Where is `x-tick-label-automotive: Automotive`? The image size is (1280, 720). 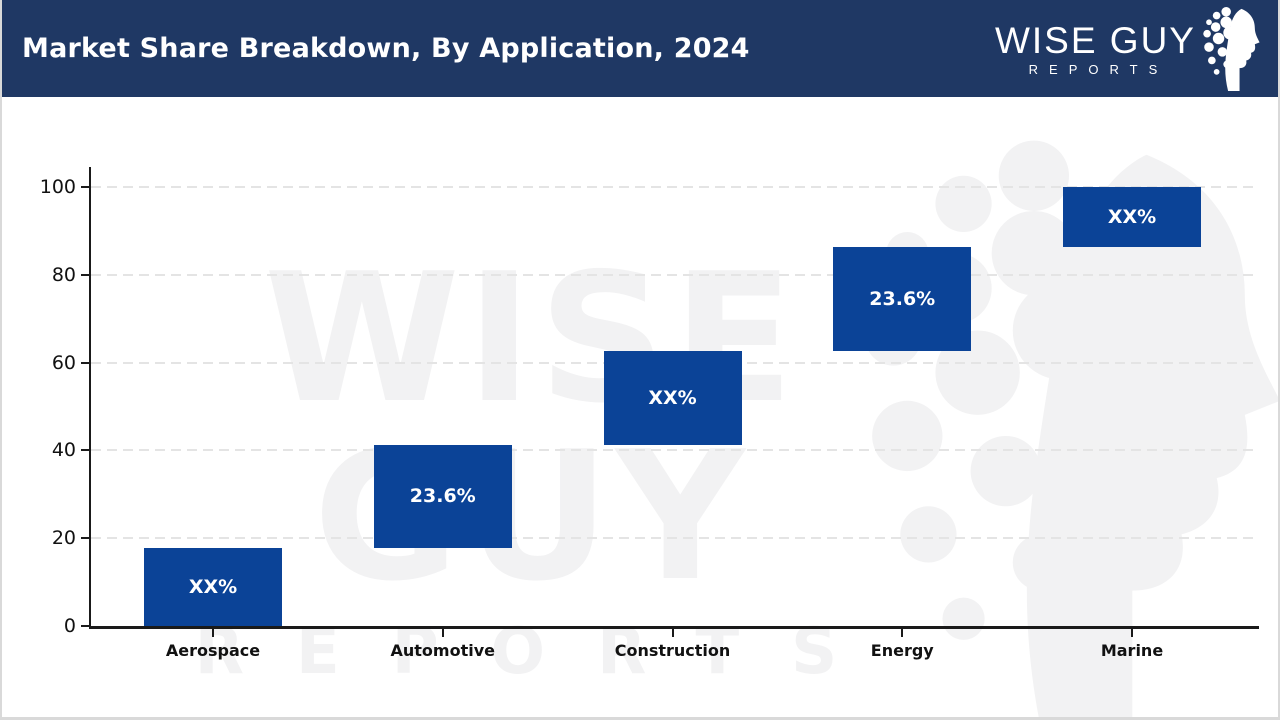 x-tick-label-automotive: Automotive is located at coordinates (443, 650).